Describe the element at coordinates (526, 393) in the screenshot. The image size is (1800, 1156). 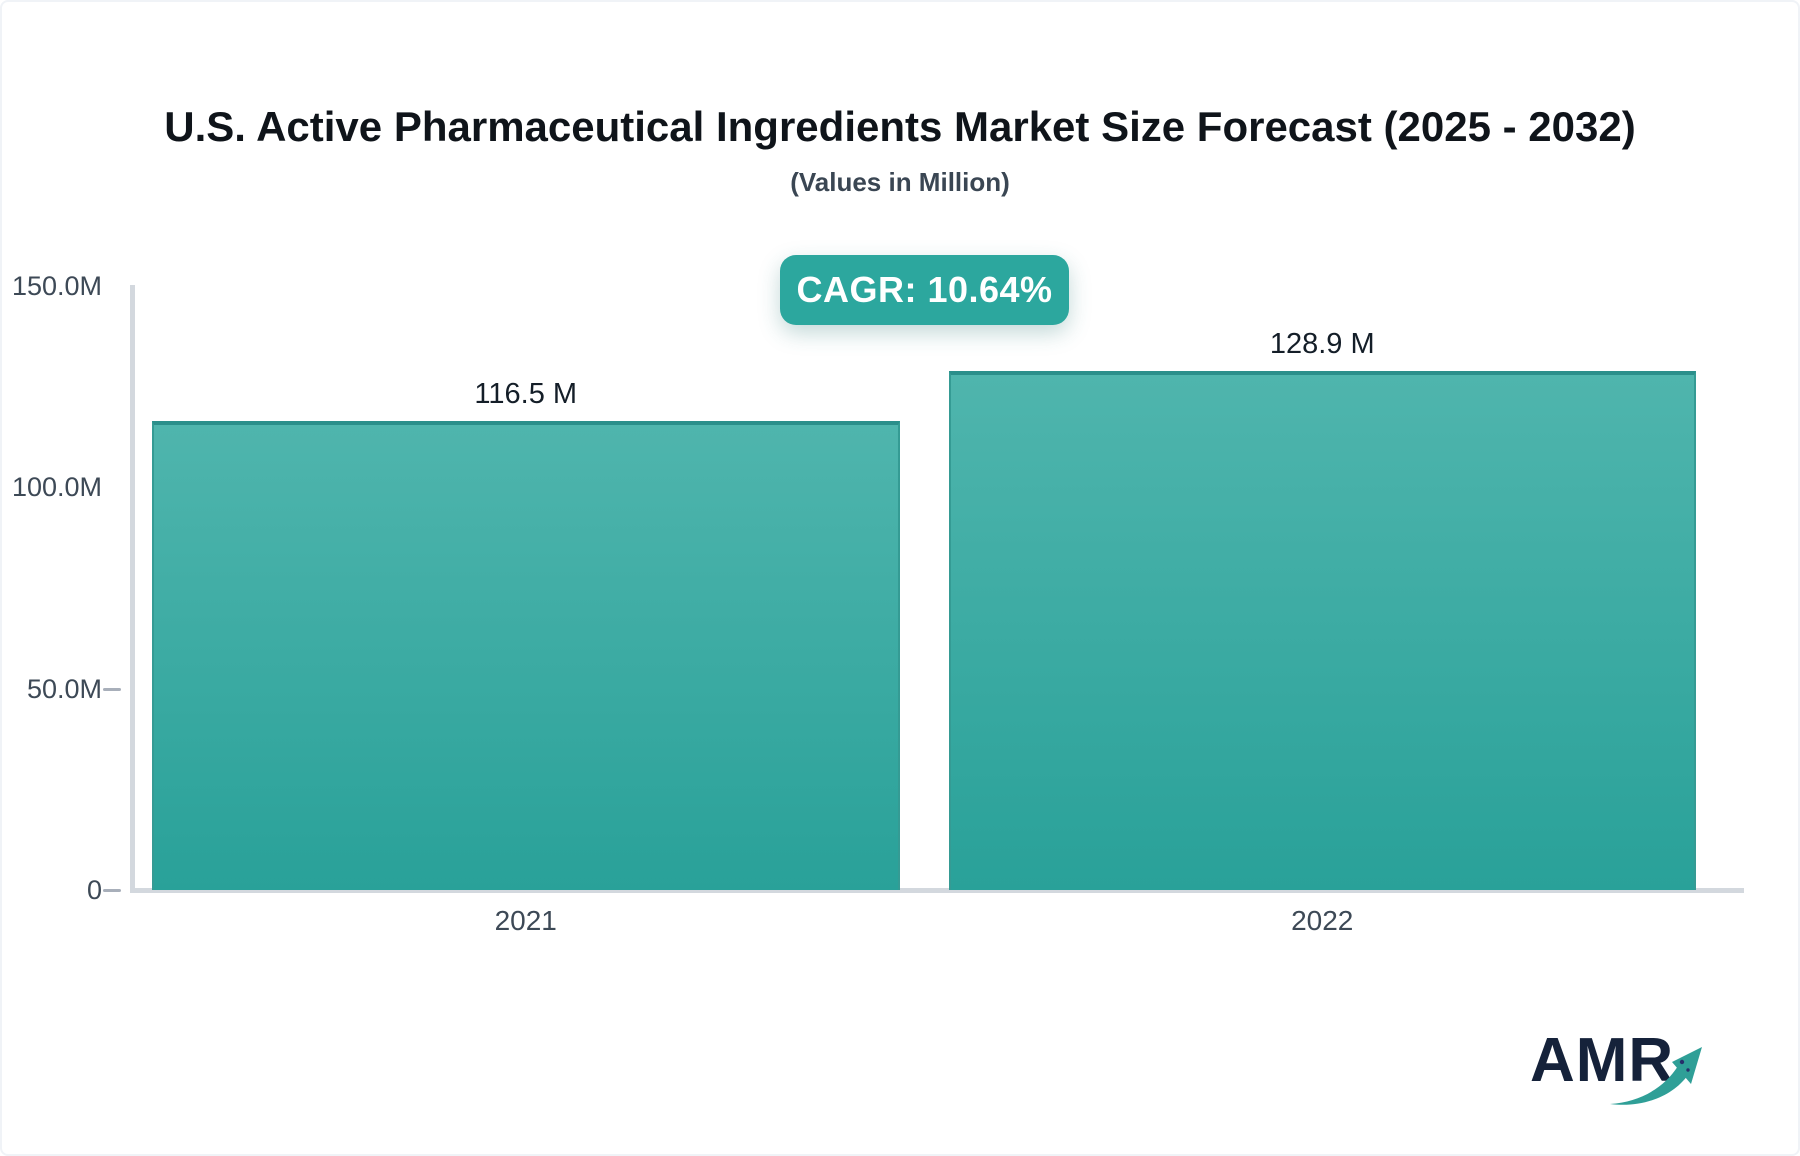
I see `bar-value-label: 116.5 M` at that location.